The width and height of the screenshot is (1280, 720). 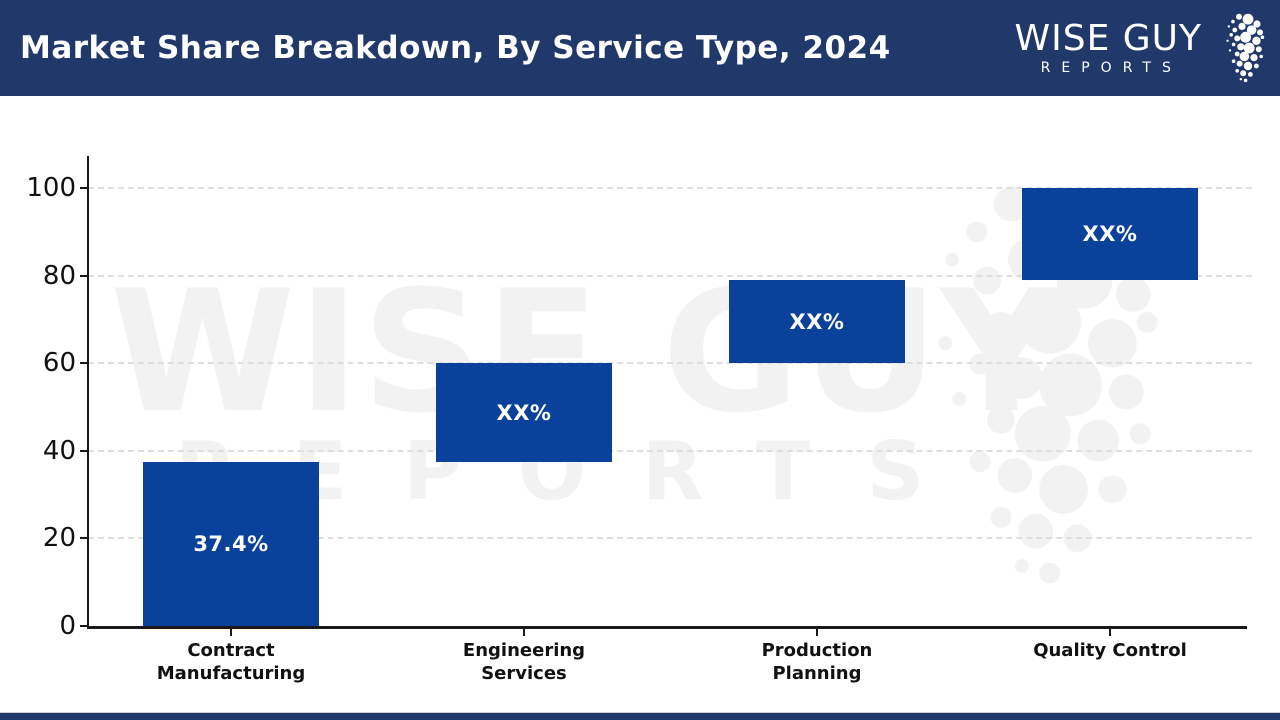 What do you see at coordinates (524, 673) in the screenshot?
I see `x-axis-label-line: Services` at bounding box center [524, 673].